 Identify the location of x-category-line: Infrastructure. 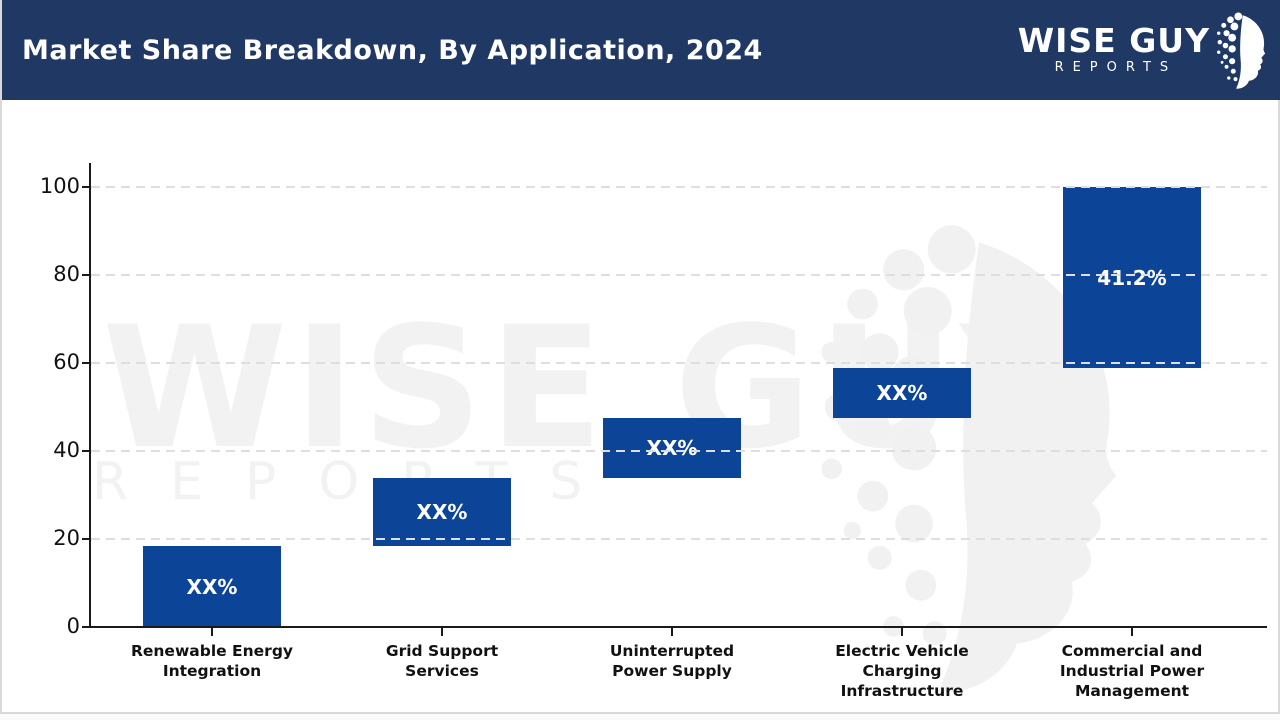
(902, 691).